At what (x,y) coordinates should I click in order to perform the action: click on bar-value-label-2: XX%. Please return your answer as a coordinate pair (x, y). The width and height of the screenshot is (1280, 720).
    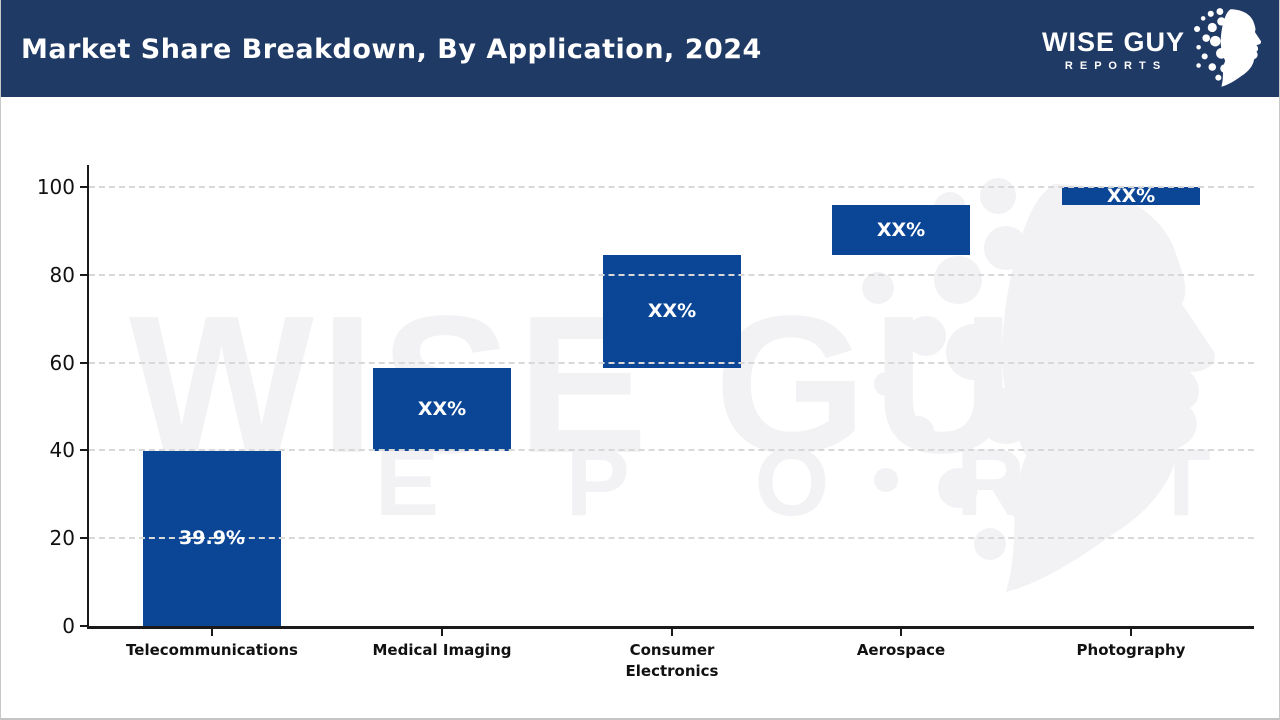
    Looking at the image, I should click on (442, 409).